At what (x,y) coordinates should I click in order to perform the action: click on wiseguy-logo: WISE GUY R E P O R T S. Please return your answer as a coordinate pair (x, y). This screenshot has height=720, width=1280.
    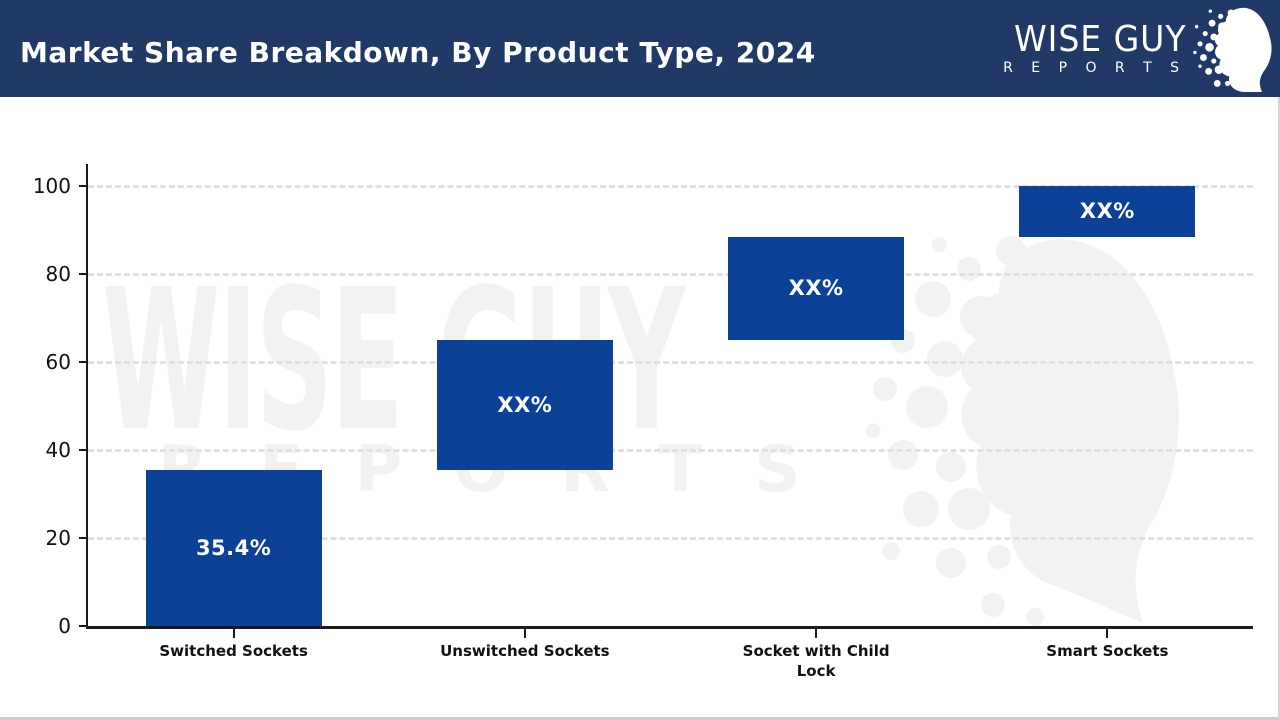
    Looking at the image, I should click on (1137, 49).